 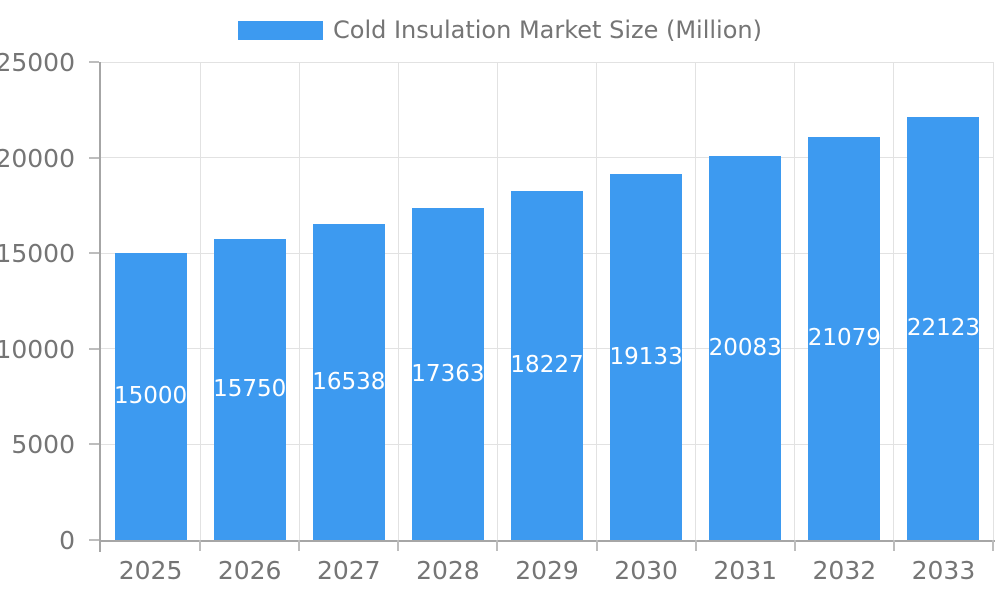 I want to click on bar-value-label: 20083, so click(x=745, y=347).